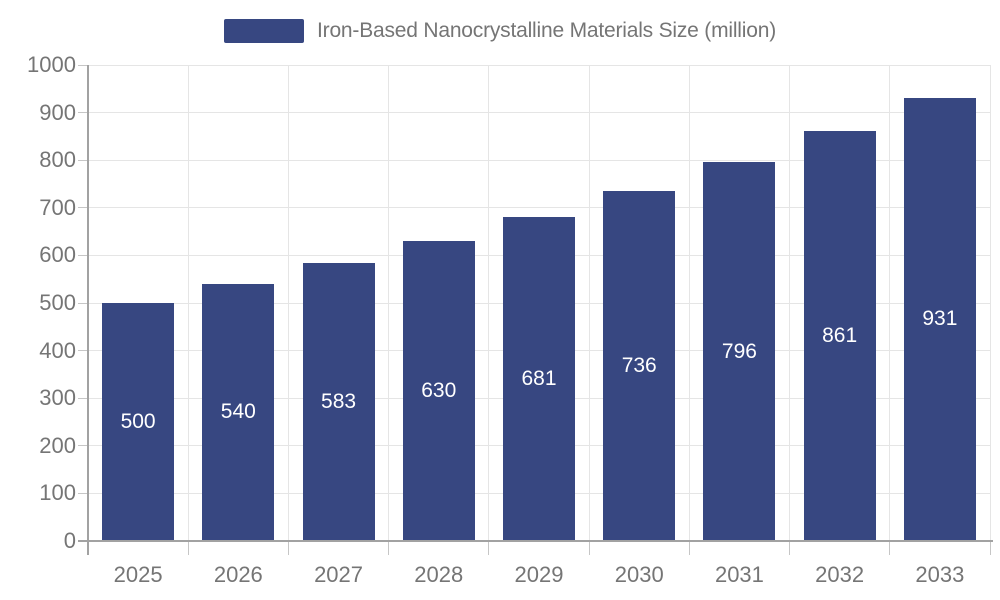 Image resolution: width=1000 pixels, height=600 pixels. I want to click on bar-value-label: 583, so click(339, 402).